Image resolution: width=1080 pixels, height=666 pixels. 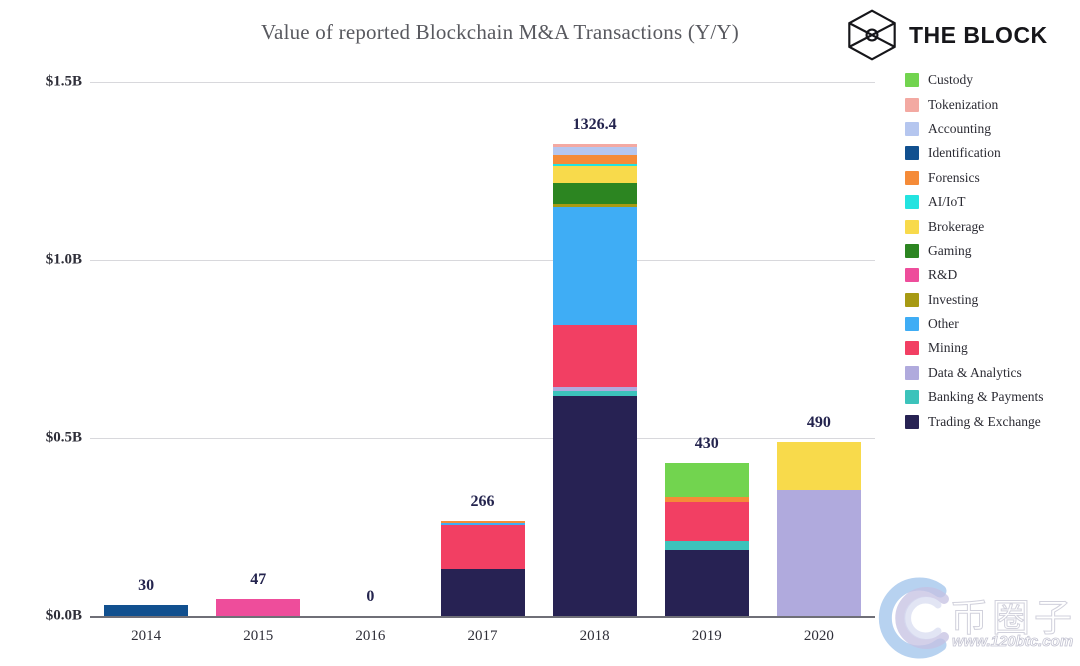 I want to click on x-axis-tick-label: 2018, so click(x=594, y=636).